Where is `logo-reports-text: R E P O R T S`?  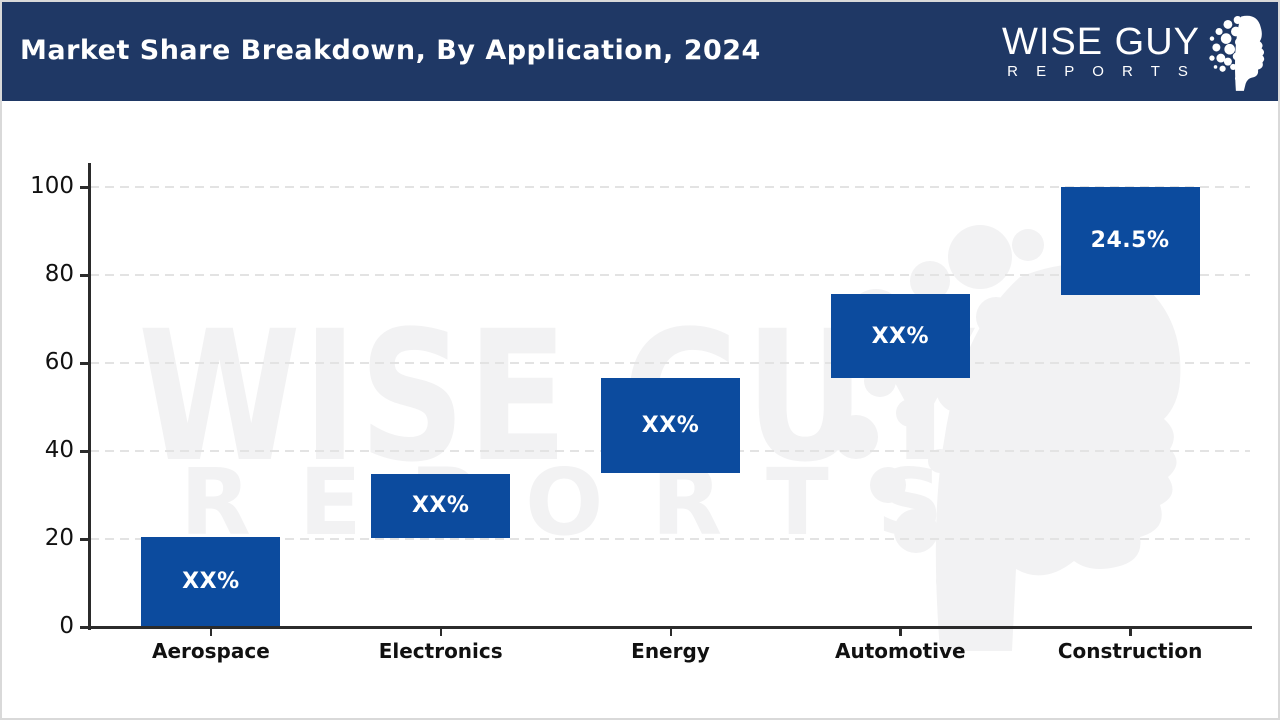
logo-reports-text: R E P O R T S is located at coordinates (1101, 71).